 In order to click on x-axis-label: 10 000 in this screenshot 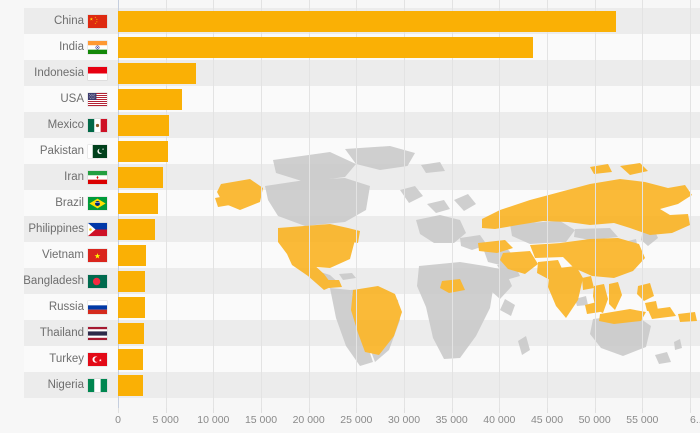, I will do `click(213, 420)`.